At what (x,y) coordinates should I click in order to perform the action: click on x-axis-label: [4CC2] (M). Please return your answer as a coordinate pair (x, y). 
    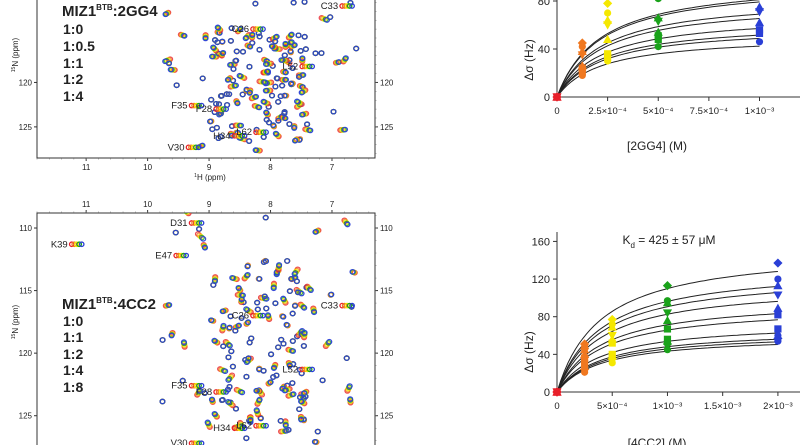
    Looking at the image, I should click on (657, 440).